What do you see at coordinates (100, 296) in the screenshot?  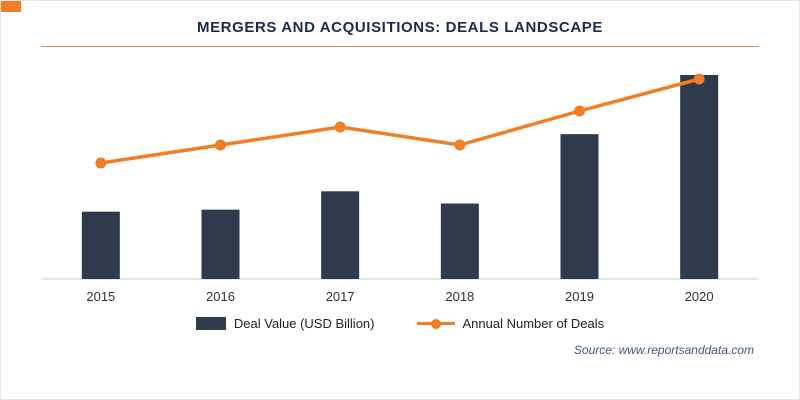 I see `x-tick-label-2015: 2015` at bounding box center [100, 296].